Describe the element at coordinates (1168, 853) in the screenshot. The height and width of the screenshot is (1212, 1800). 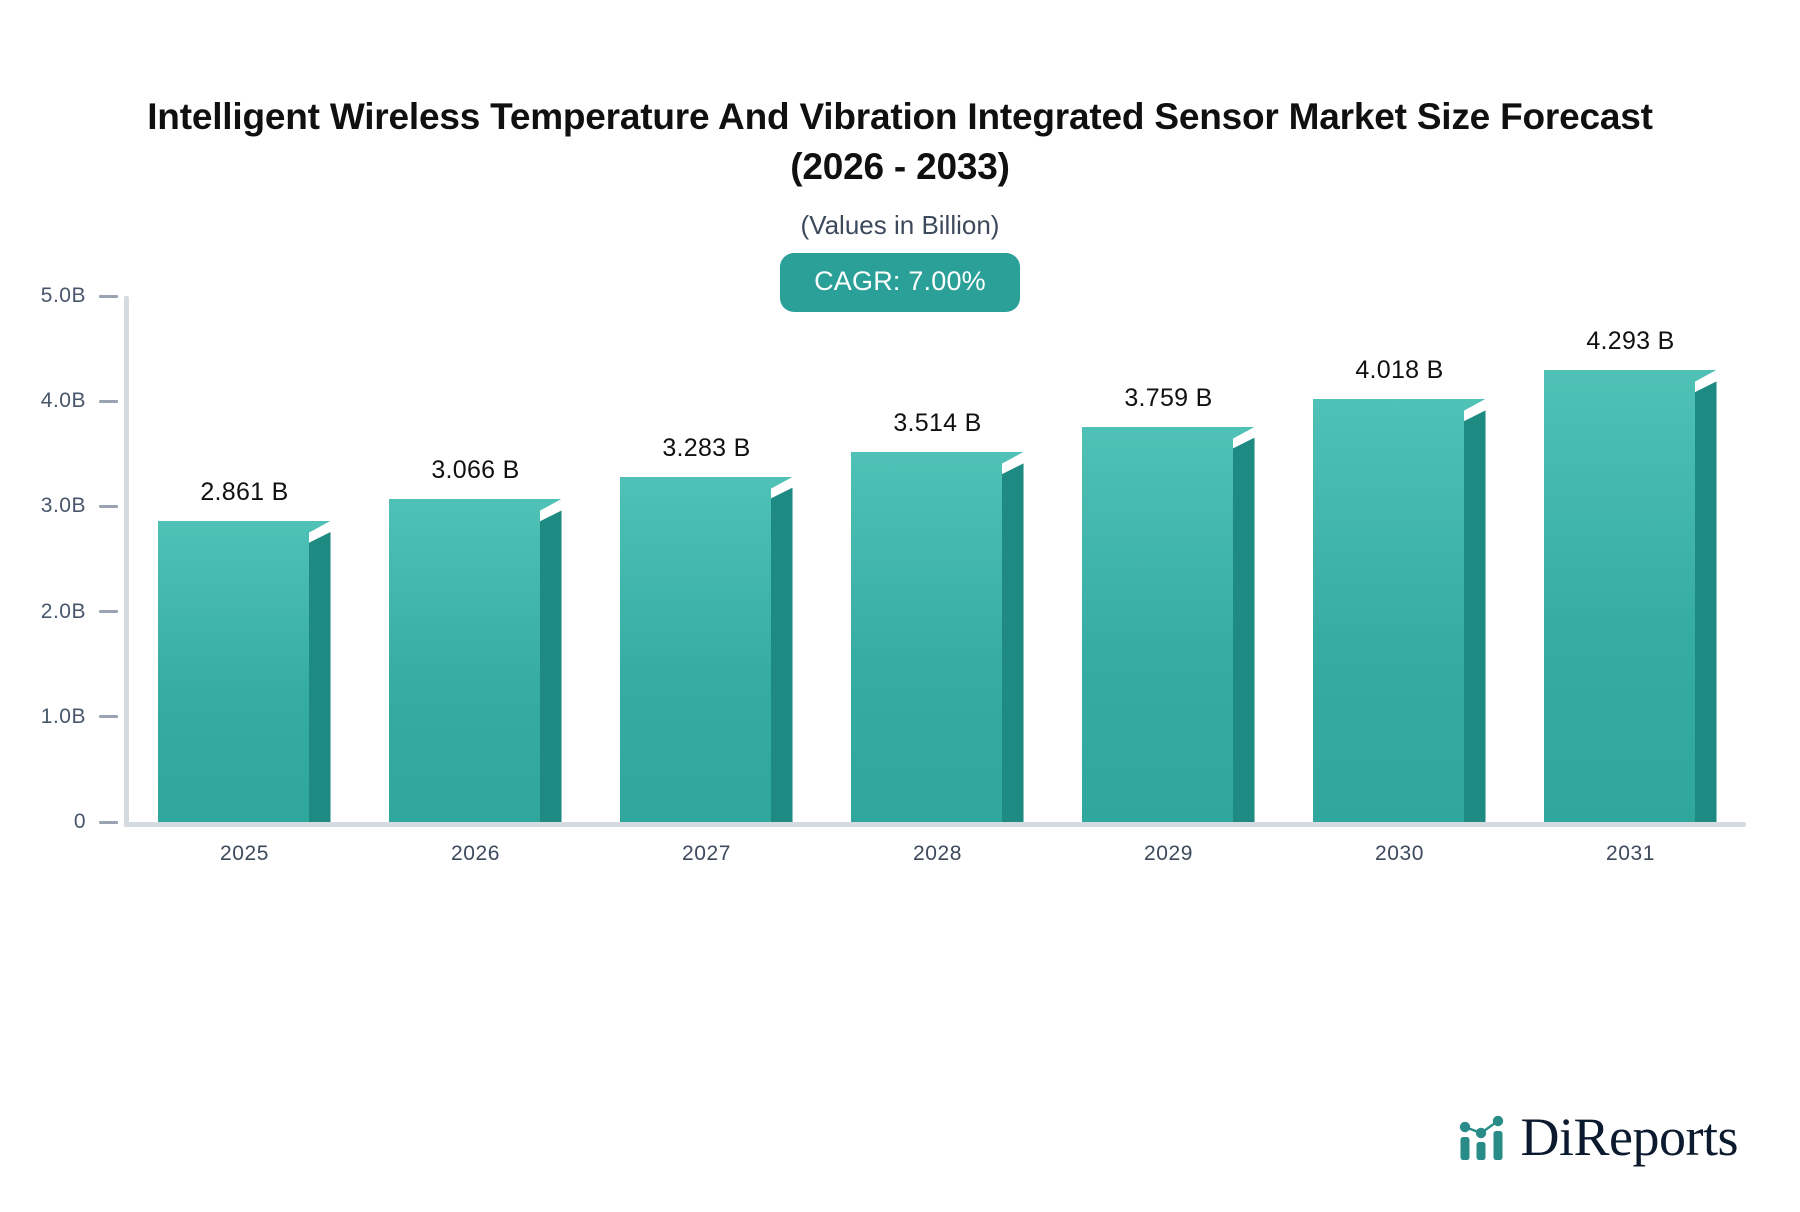
I see `x-axis-tick-label: 2029` at that location.